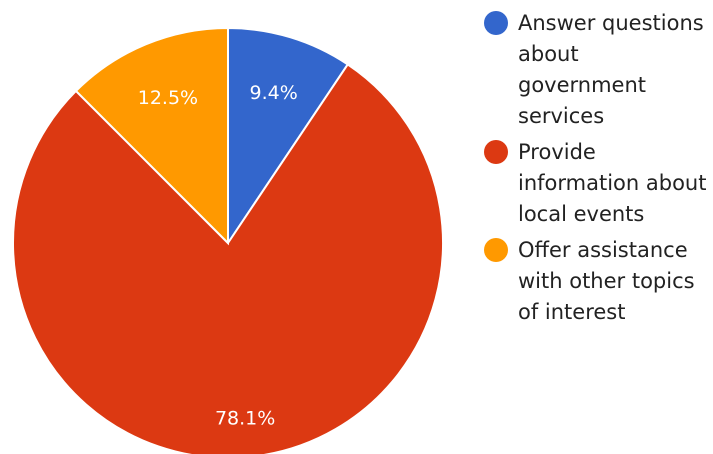 Image resolution: width=713 pixels, height=454 pixels. Describe the element at coordinates (496, 152) in the screenshot. I see `legend-marker-provide-information` at that location.